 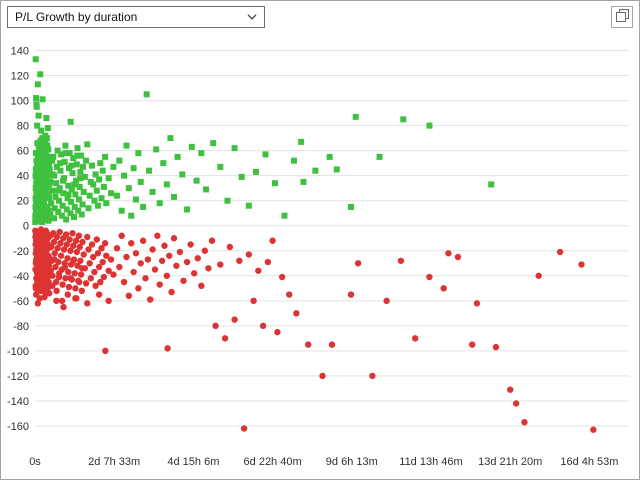 I want to click on y-axis-tick-label: -20, so click(x=21, y=252).